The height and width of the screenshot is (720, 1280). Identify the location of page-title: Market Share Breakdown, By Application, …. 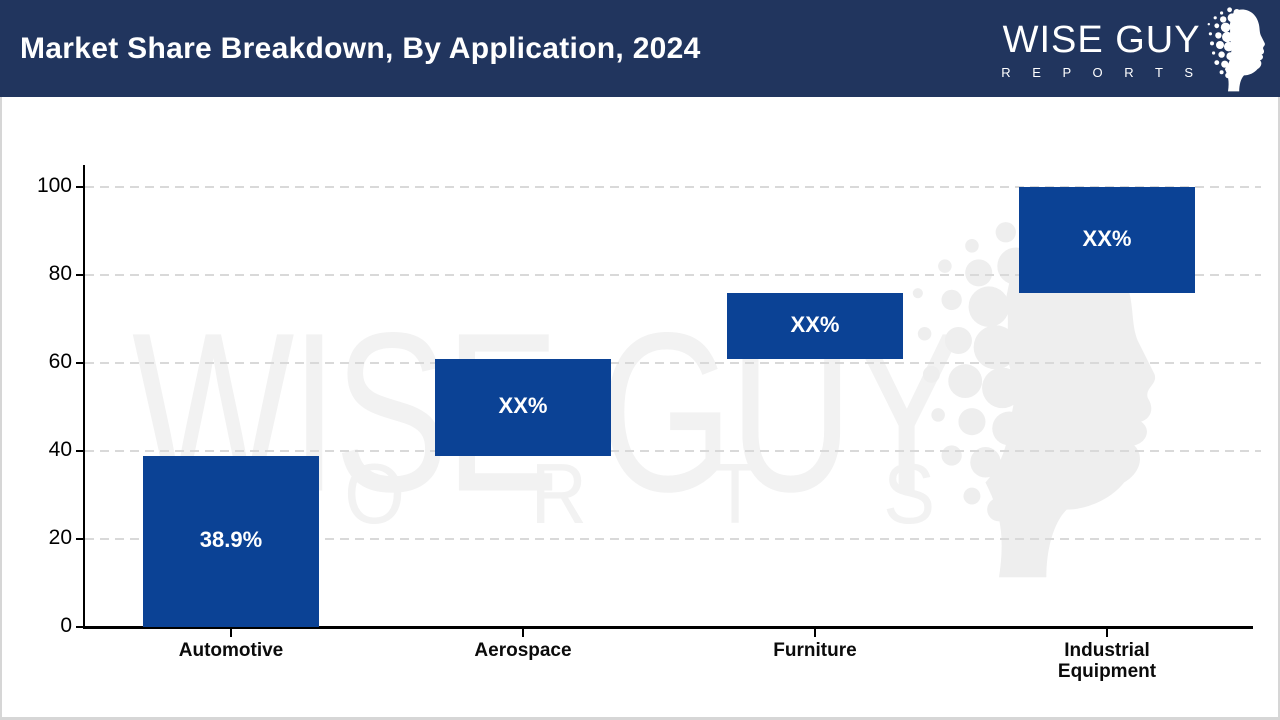
(360, 48).